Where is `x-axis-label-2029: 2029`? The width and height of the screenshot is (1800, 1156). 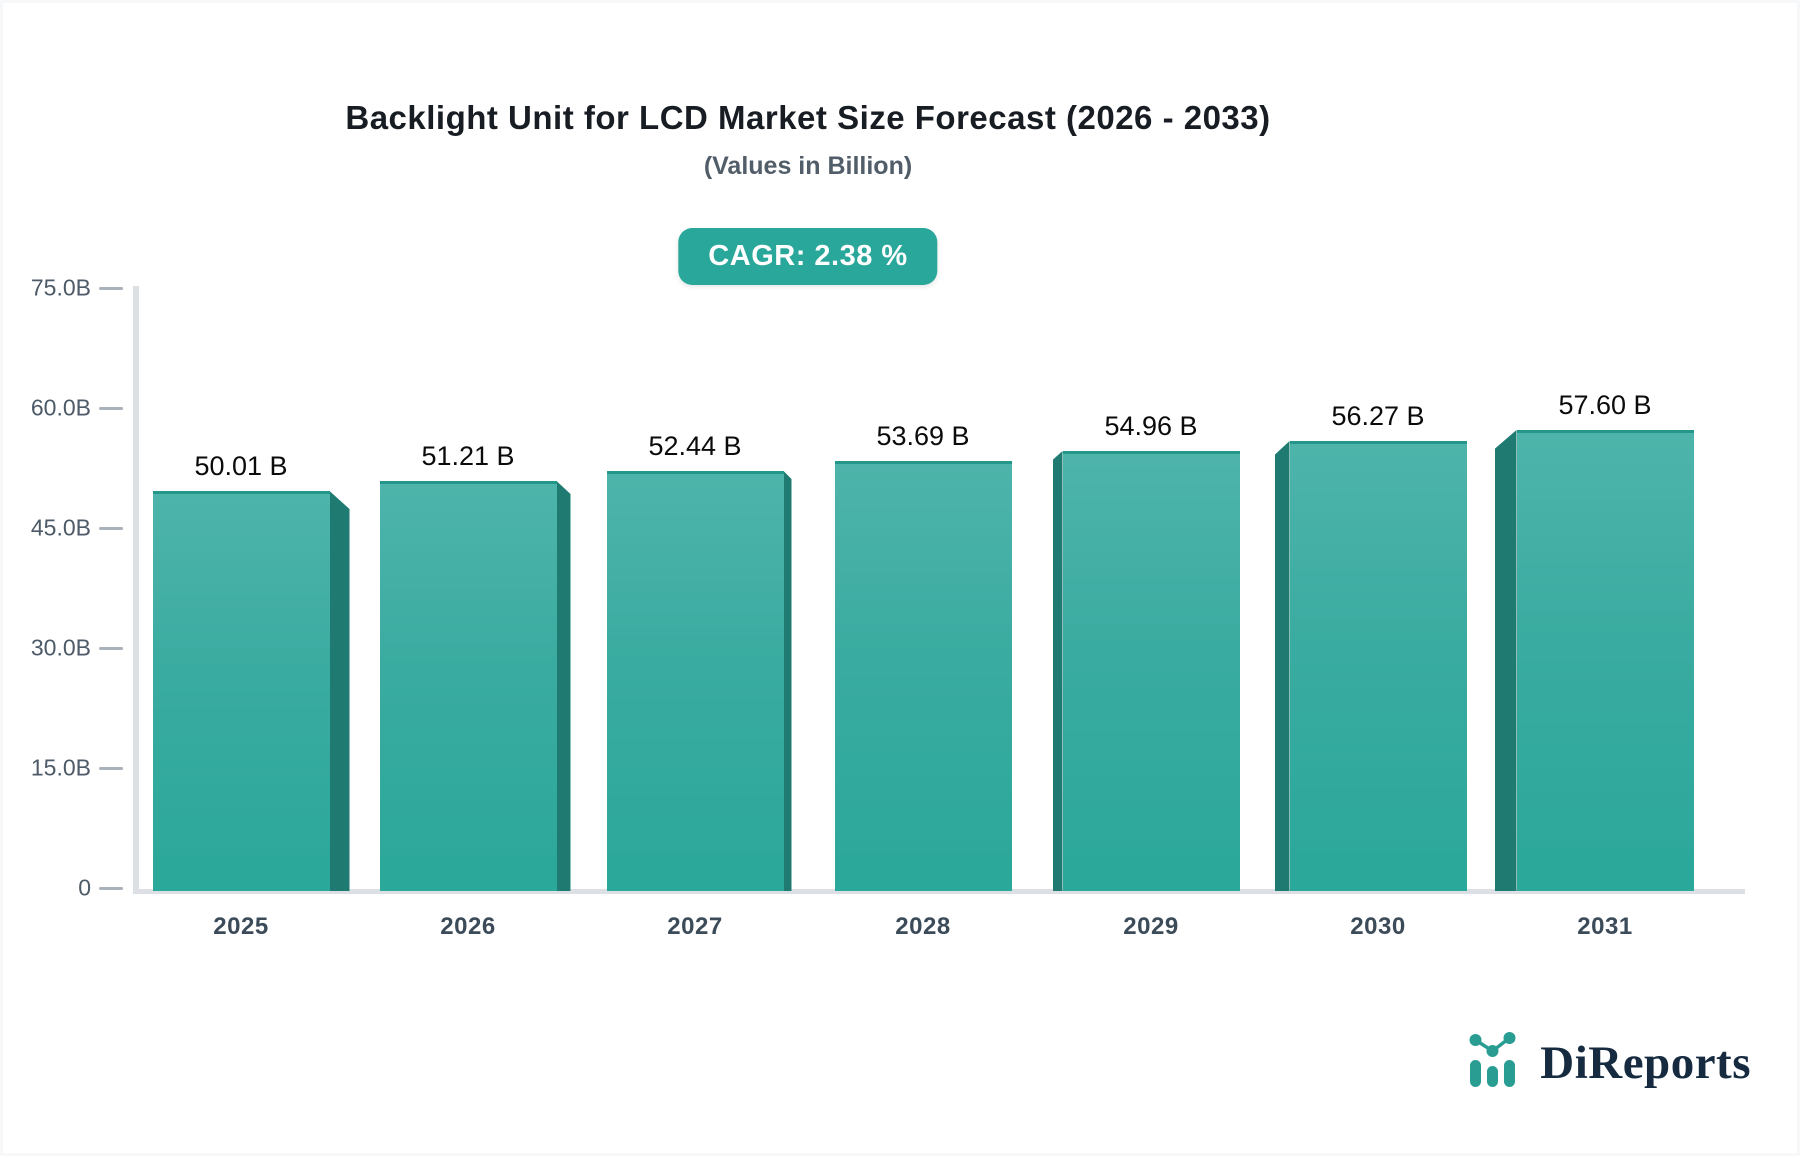
x-axis-label-2029: 2029 is located at coordinates (1151, 926).